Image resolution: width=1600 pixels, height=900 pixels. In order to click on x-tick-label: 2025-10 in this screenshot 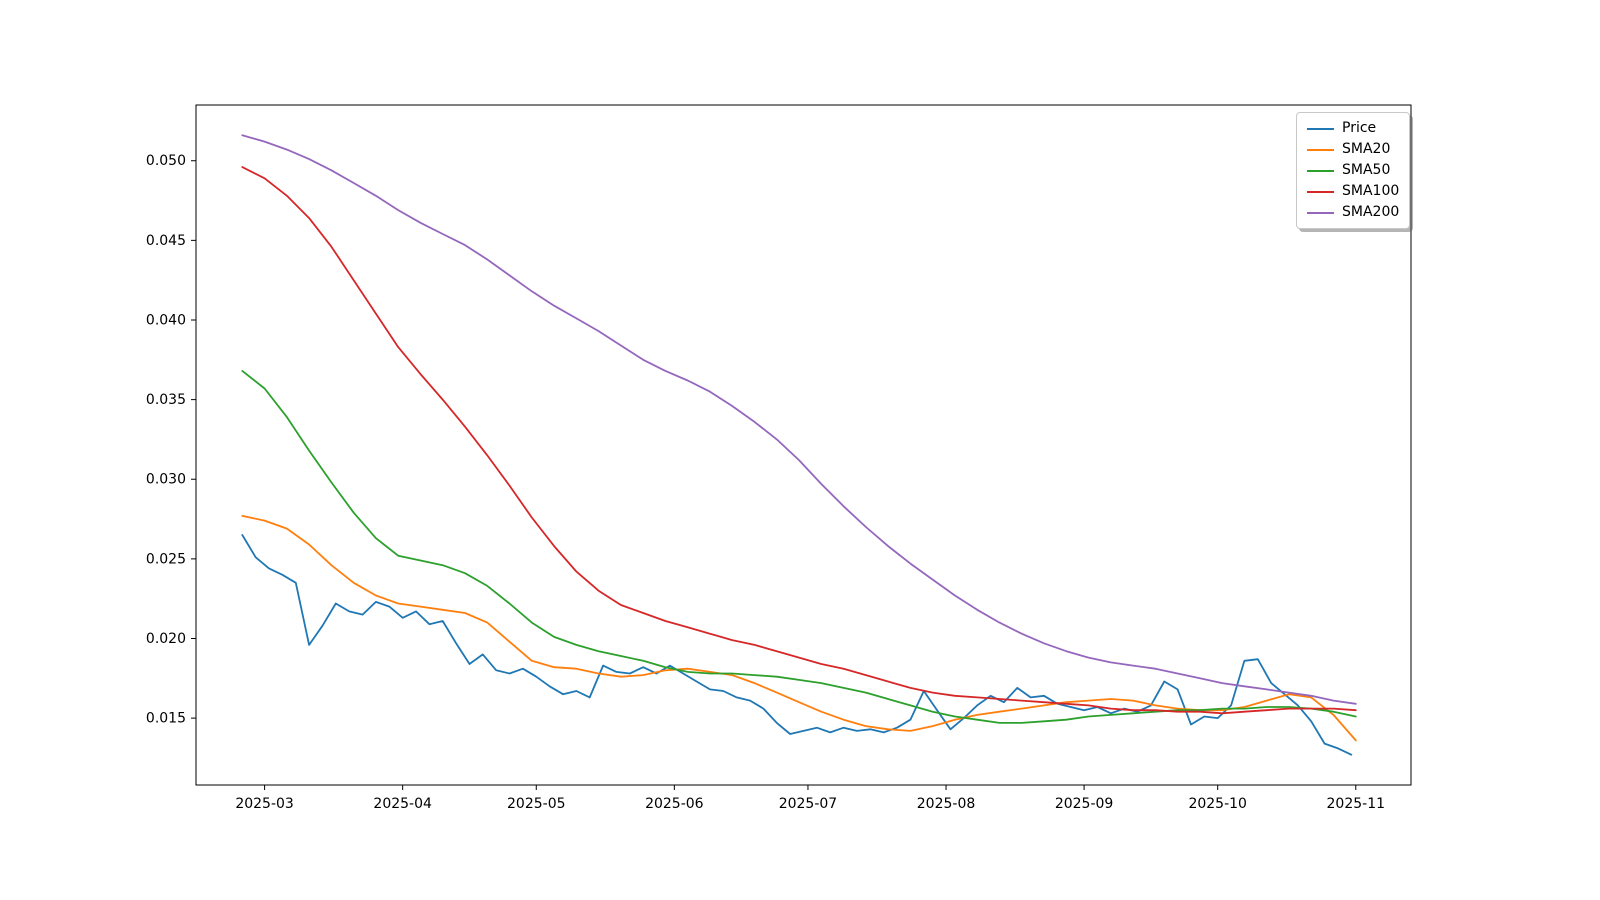, I will do `click(1217, 804)`.